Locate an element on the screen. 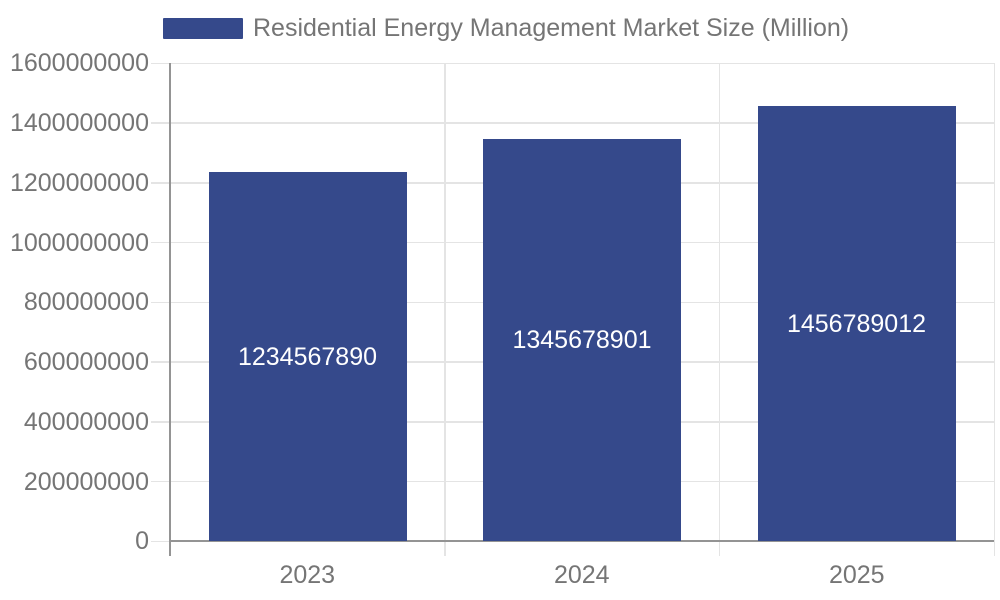 The height and width of the screenshot is (600, 1000). bar-value-label: 1234567890 is located at coordinates (307, 356).